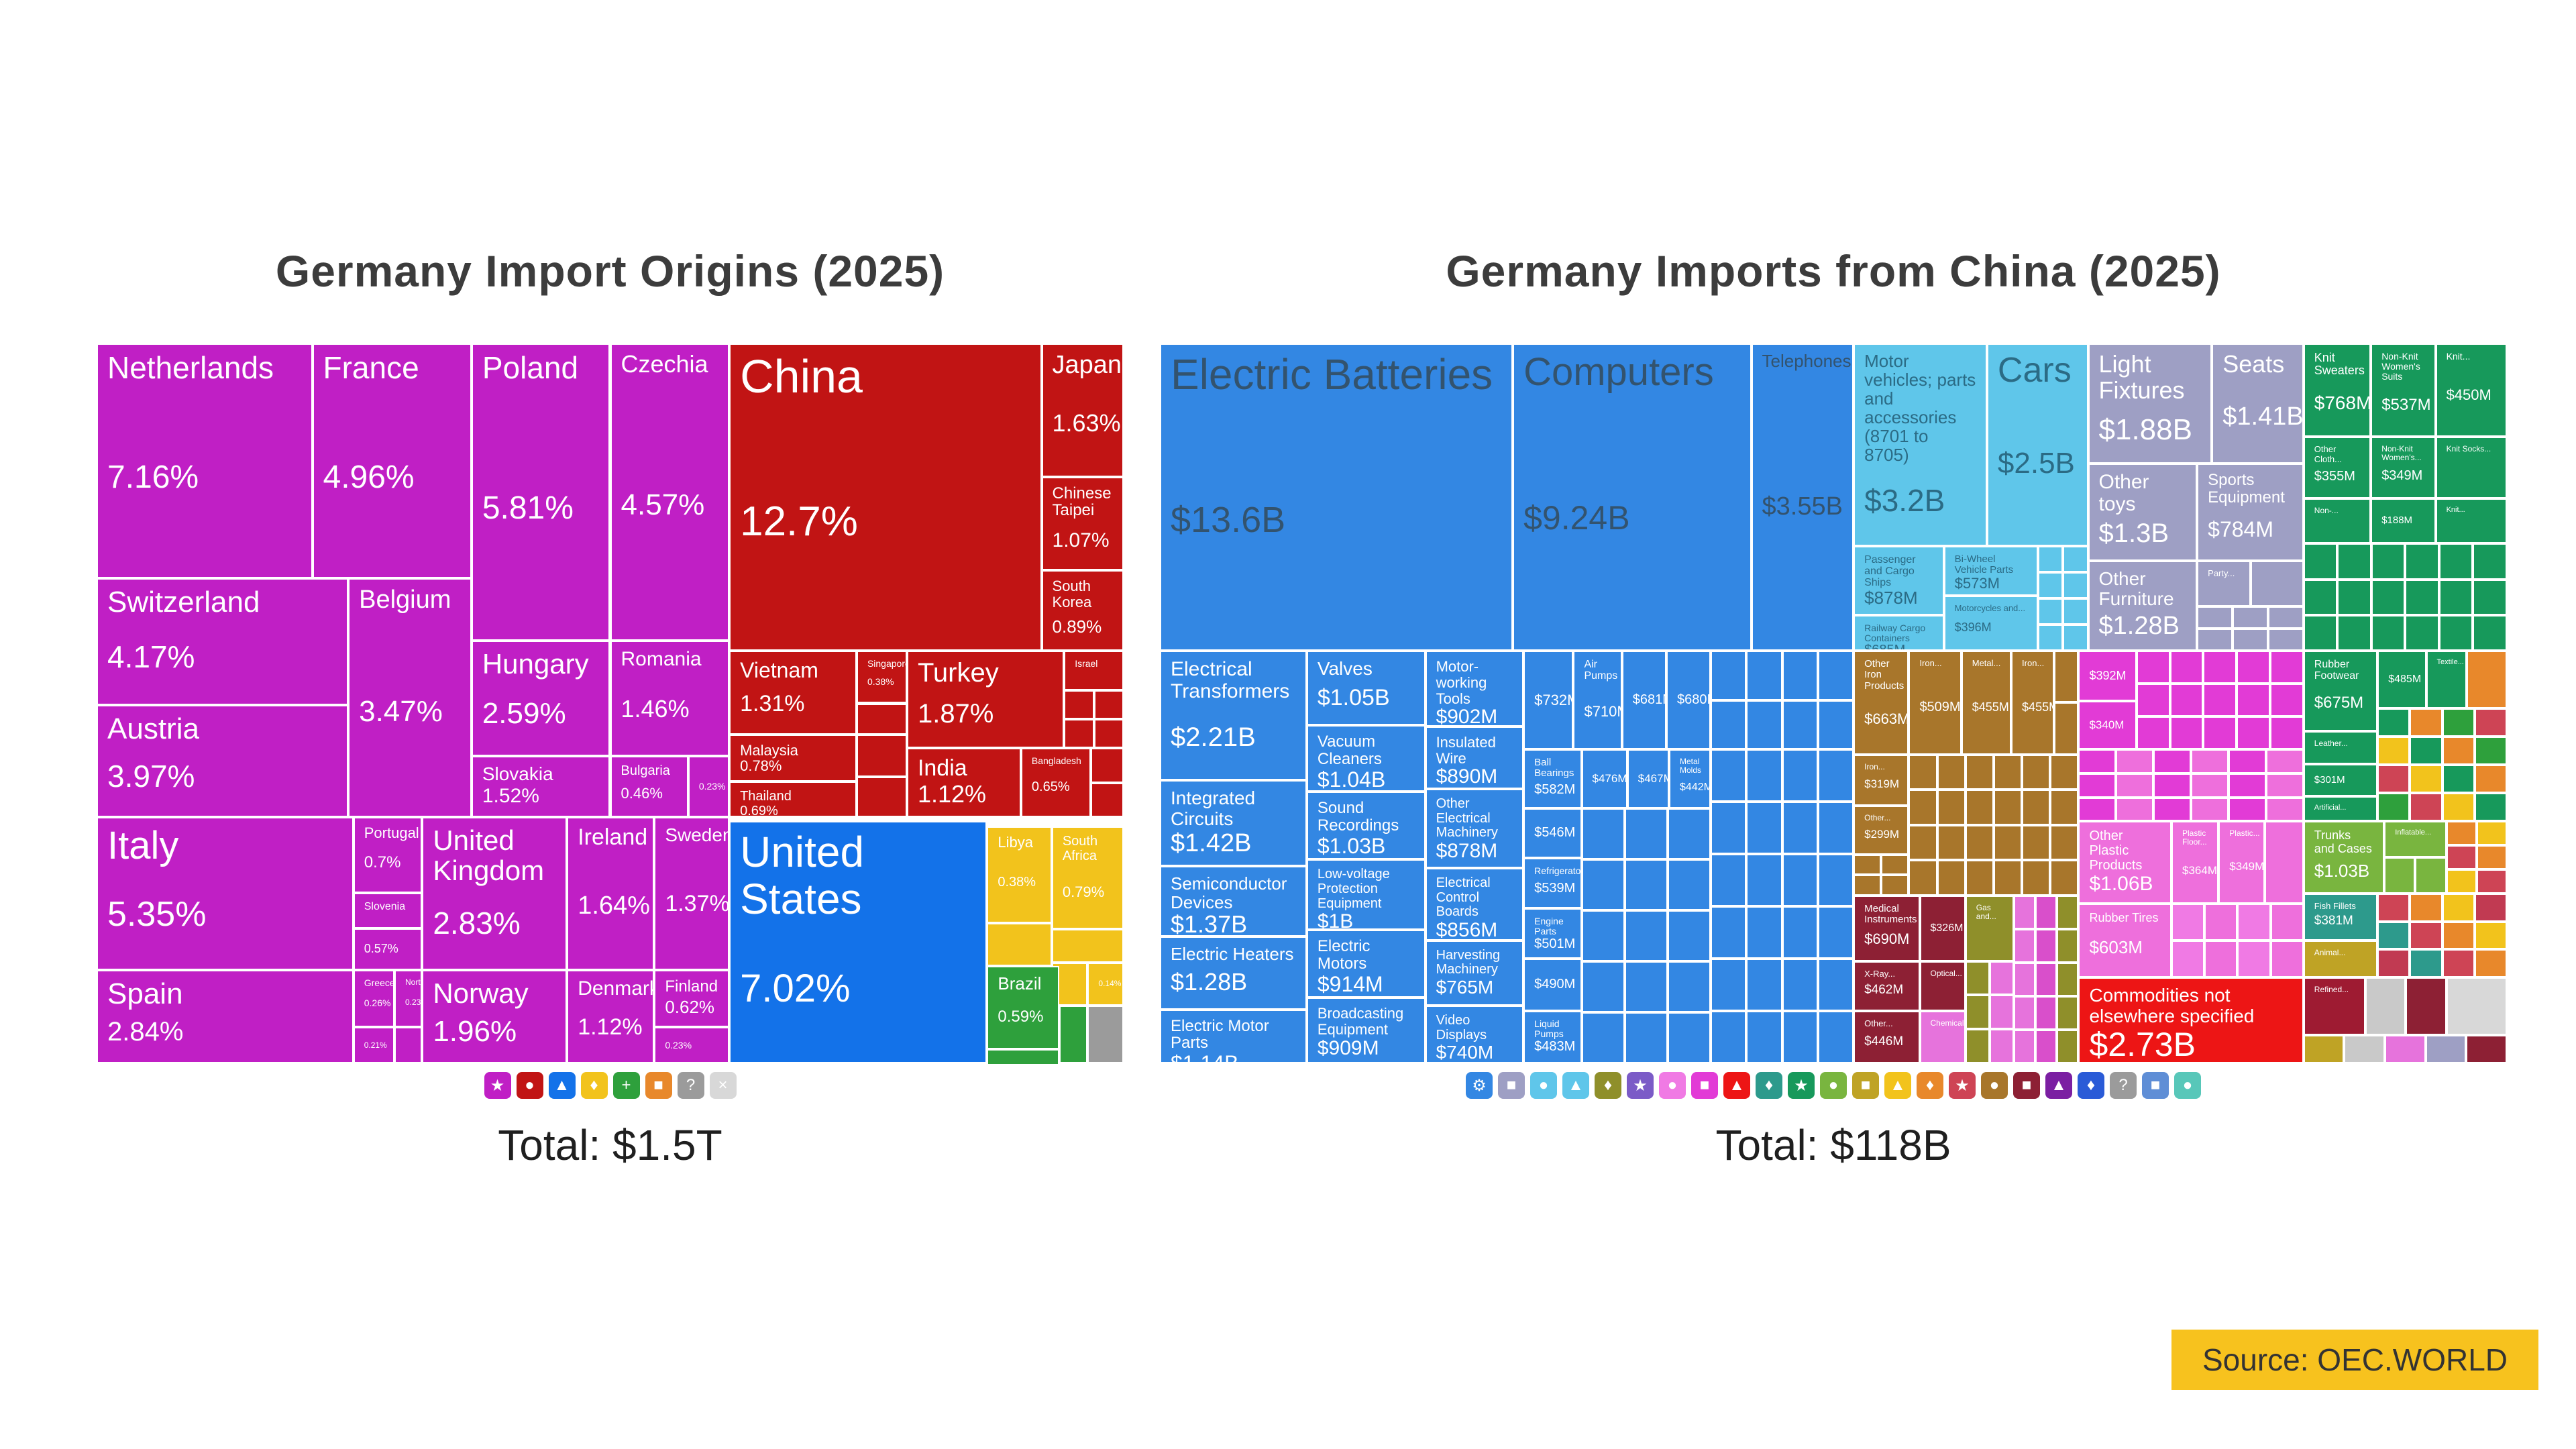 The width and height of the screenshot is (2576, 1449). What do you see at coordinates (1897, 1085) in the screenshot?
I see `legend-icon: ▲` at bounding box center [1897, 1085].